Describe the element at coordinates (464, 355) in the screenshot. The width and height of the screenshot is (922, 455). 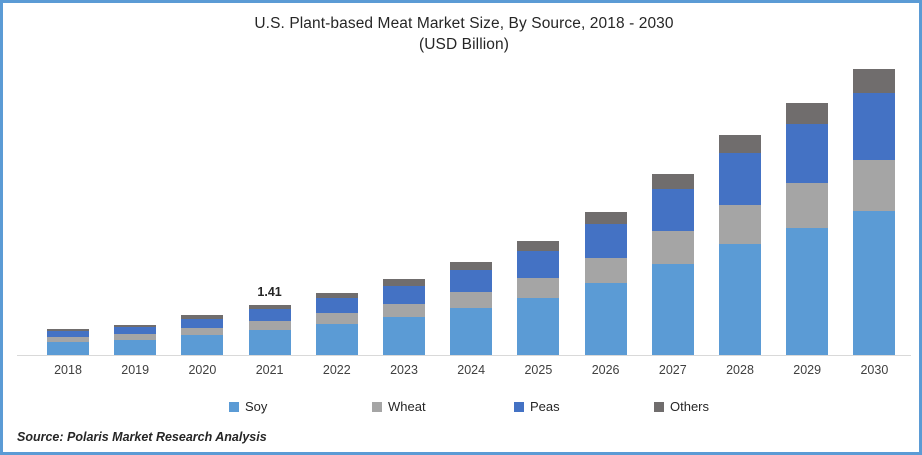
I see `category-axis-line` at that location.